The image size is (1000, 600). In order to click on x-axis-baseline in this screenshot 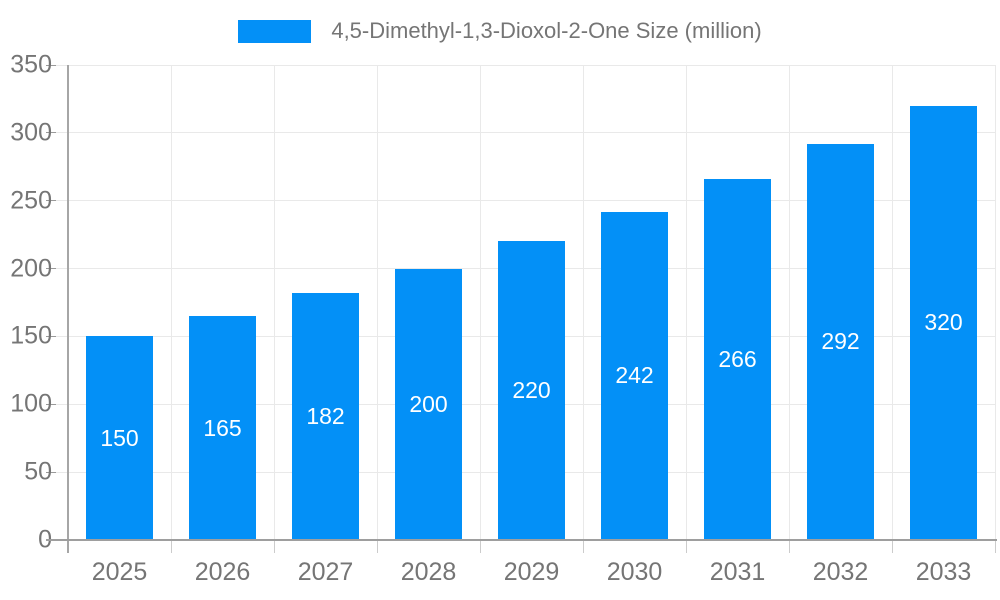, I will do `click(521, 540)`.